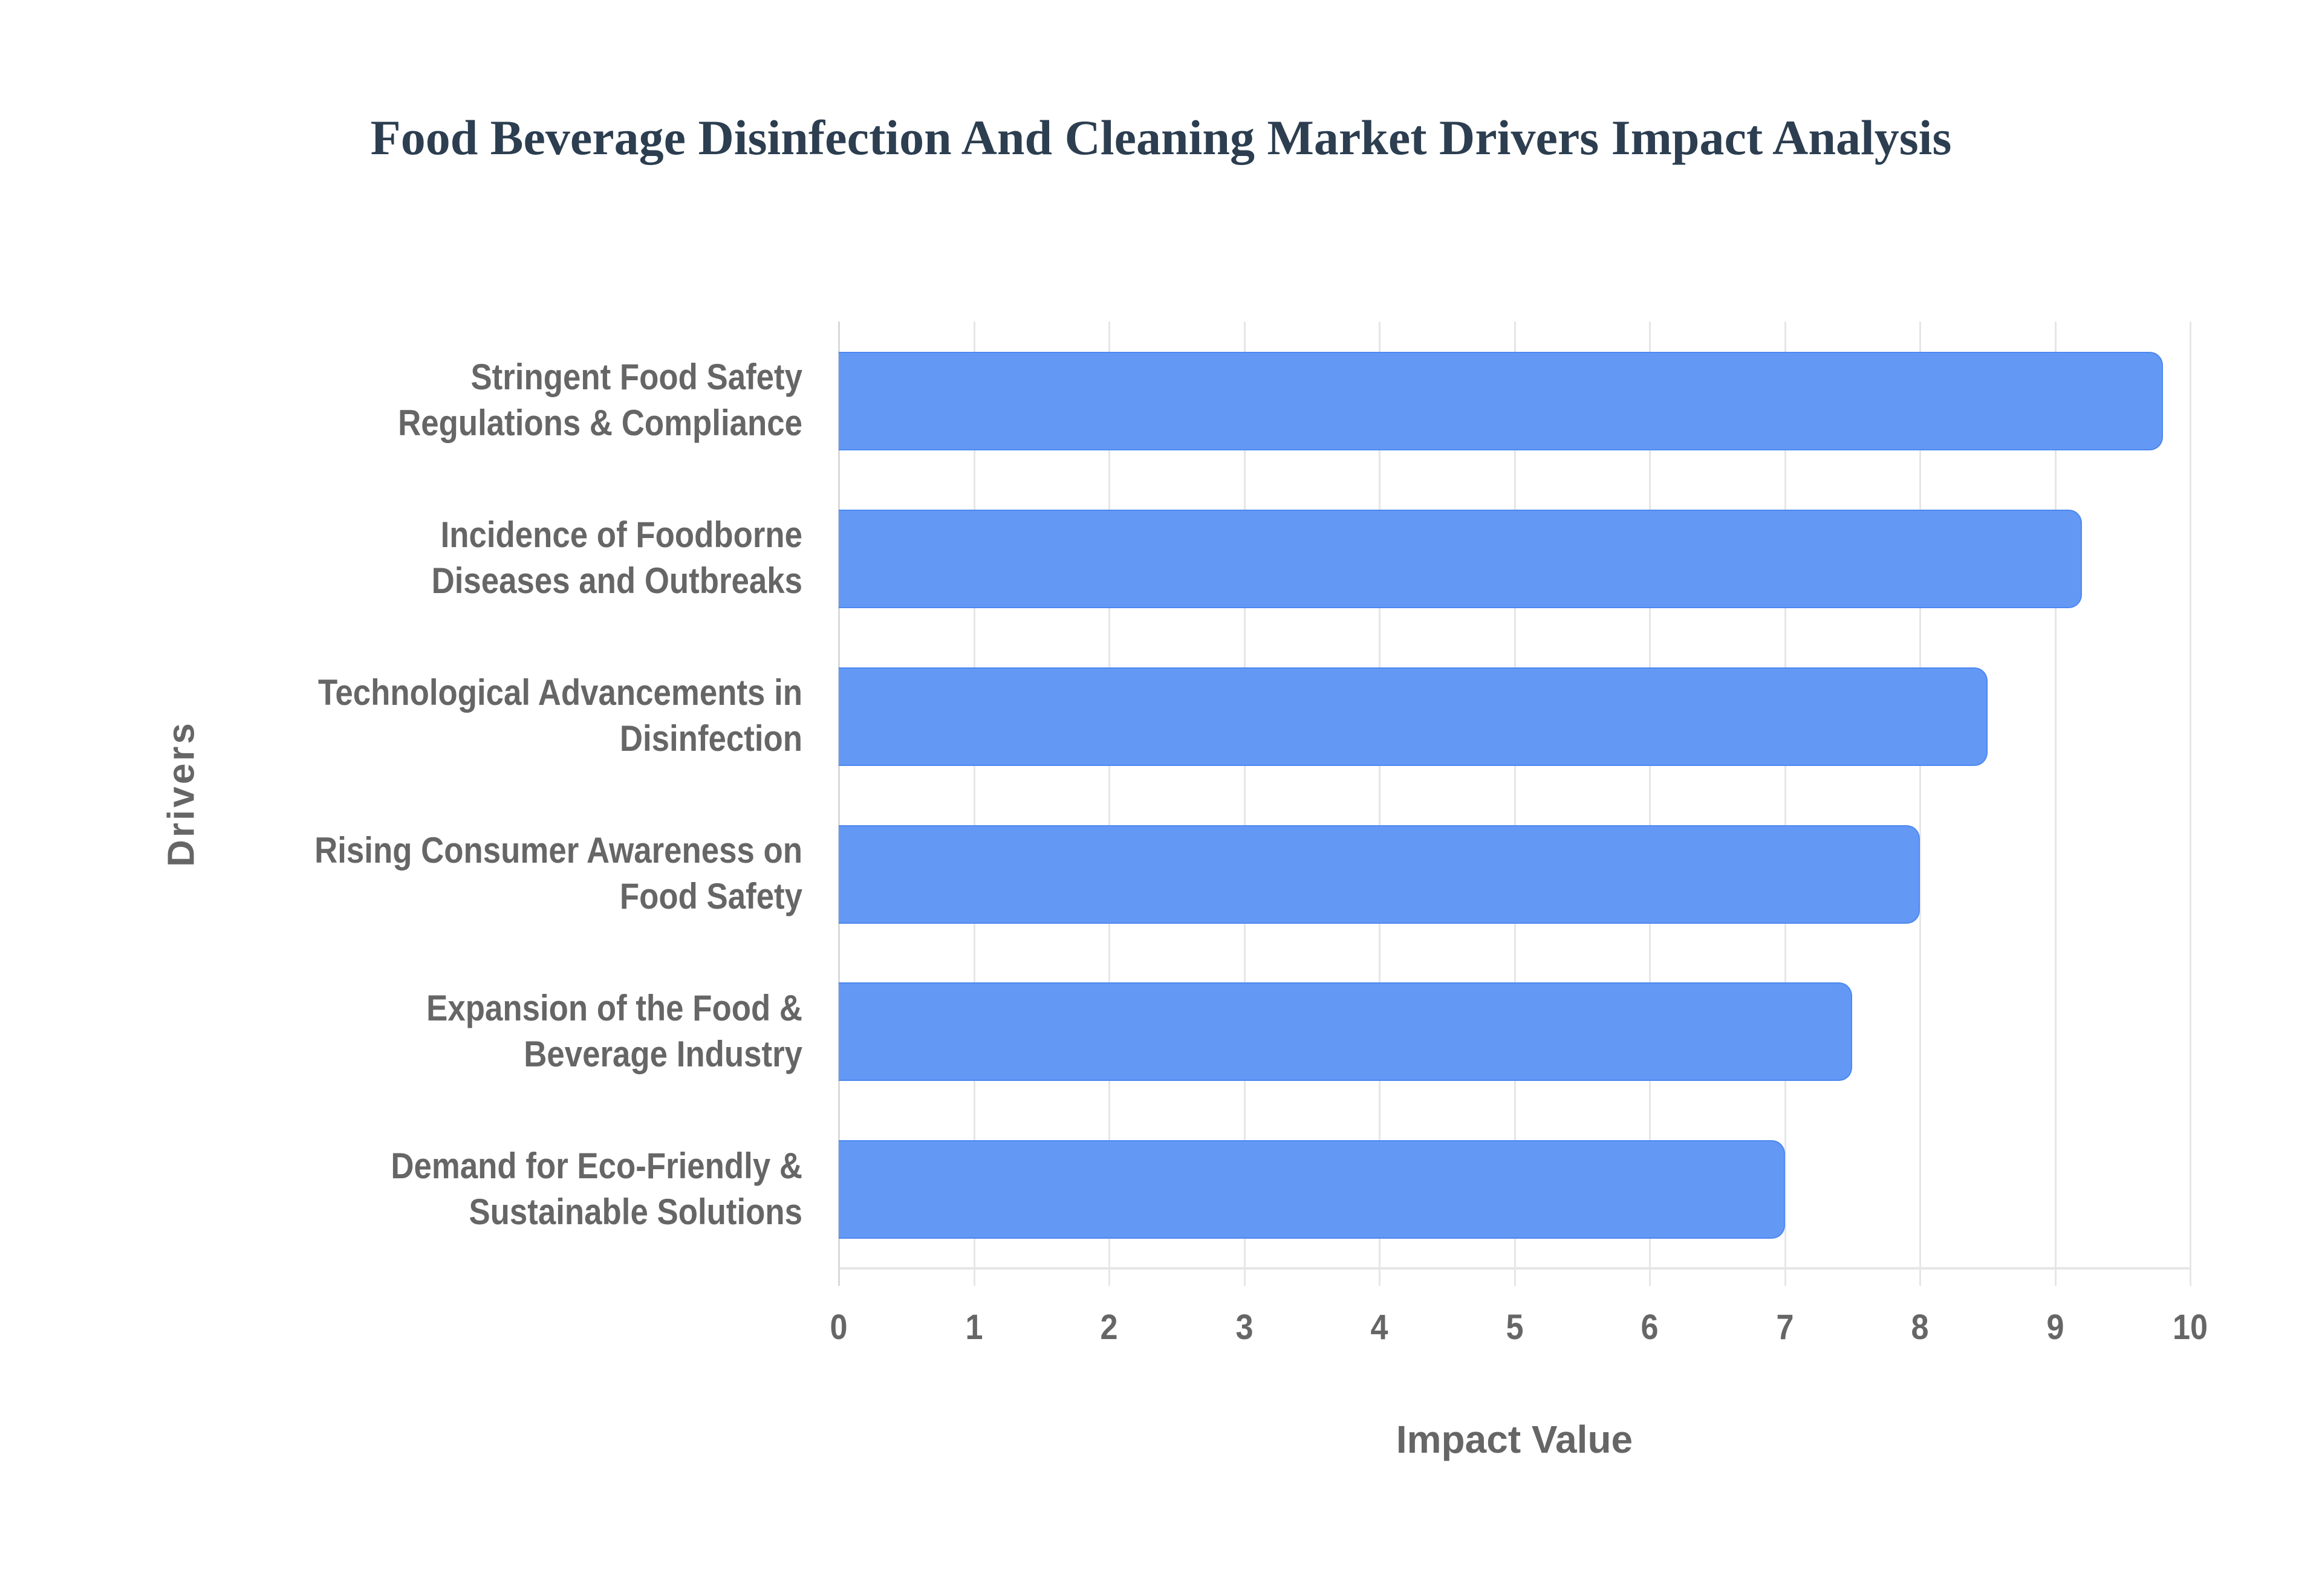 This screenshot has width=2322, height=1596. What do you see at coordinates (636, 377) in the screenshot?
I see `y-tick-label-line: Stringent Food Safety` at bounding box center [636, 377].